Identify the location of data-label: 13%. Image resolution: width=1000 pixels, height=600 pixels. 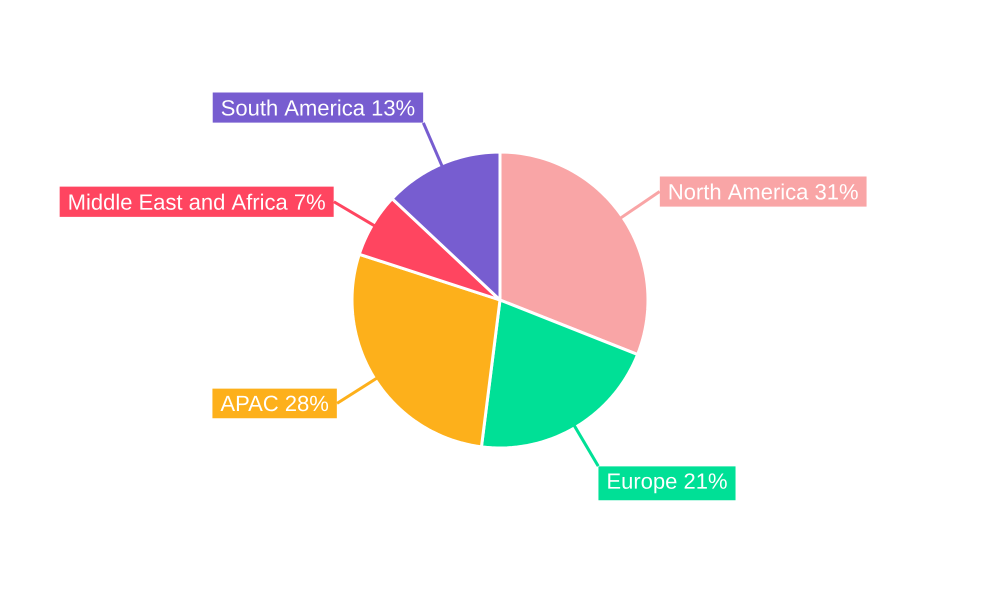
(393, 108).